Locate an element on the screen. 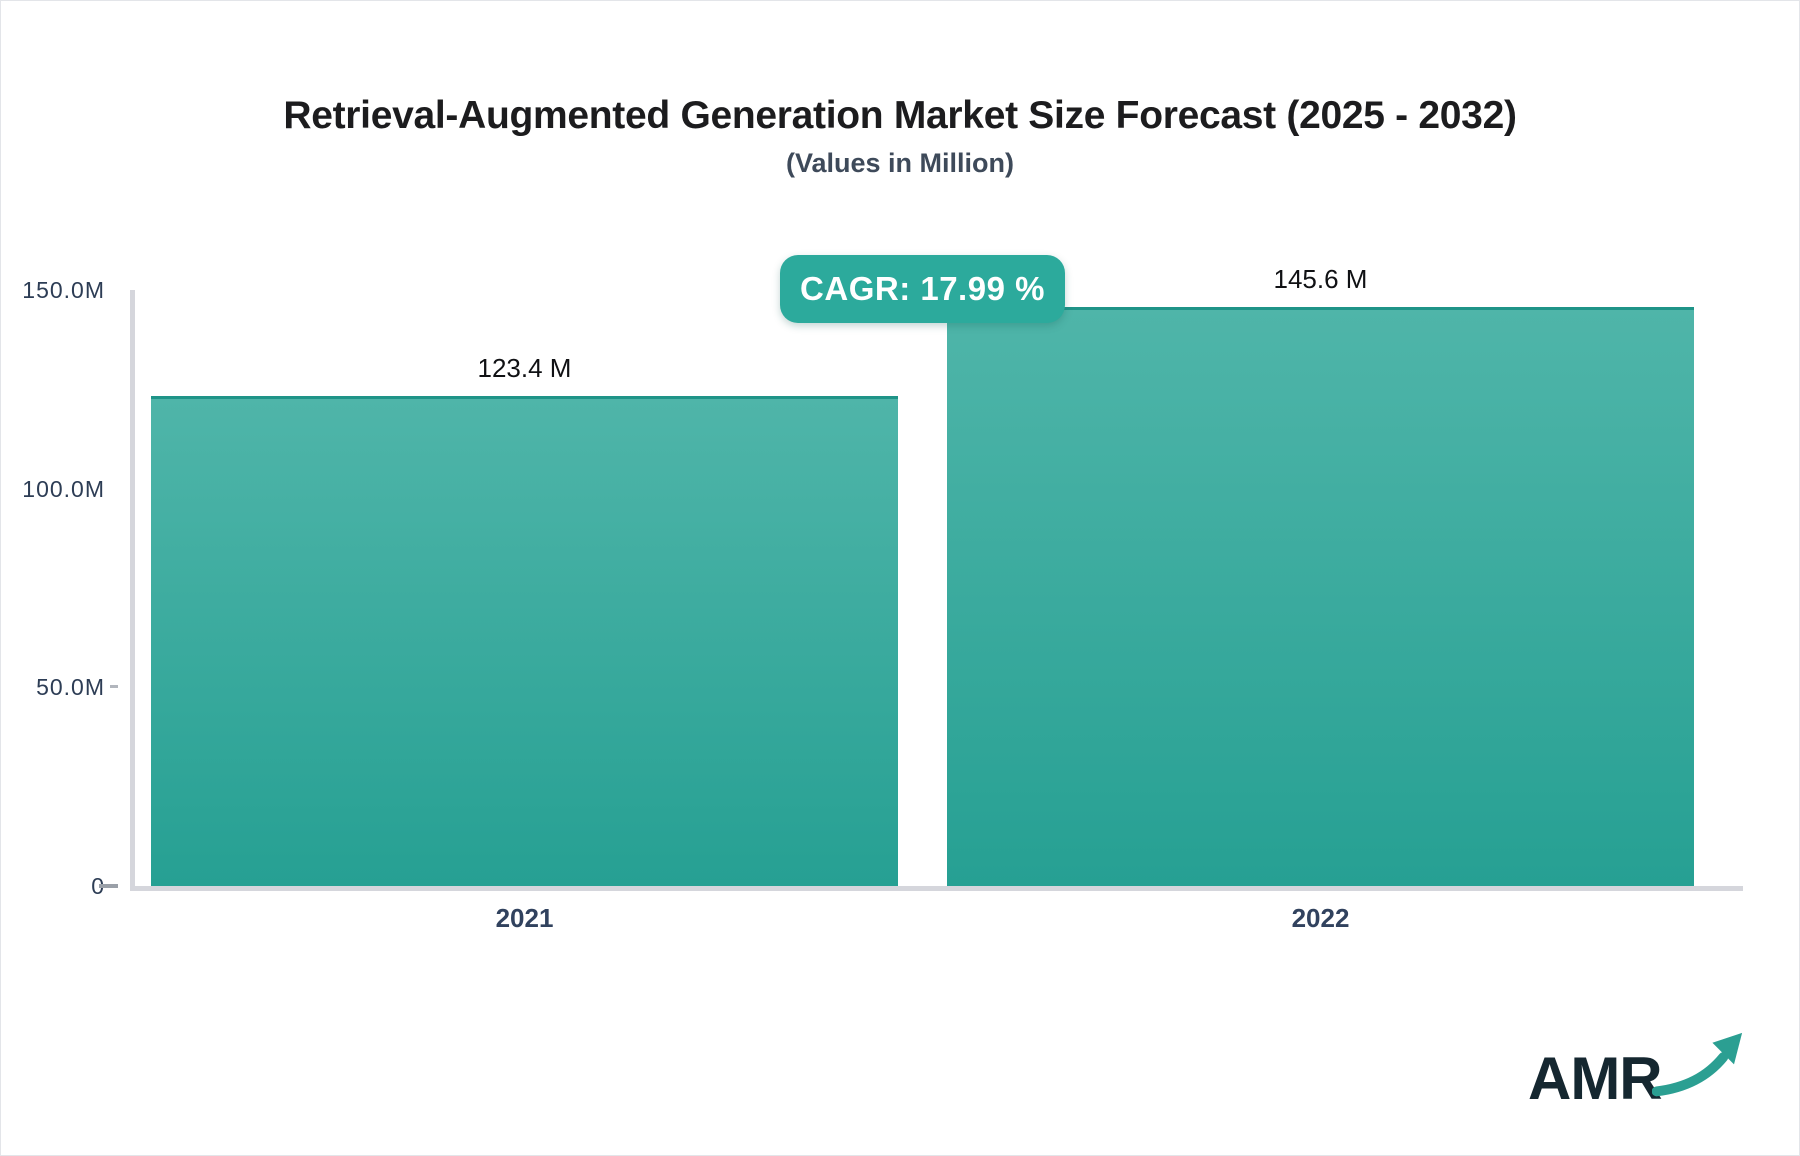 Image resolution: width=1800 pixels, height=1156 pixels. y-axis-tick-label: 0 is located at coordinates (52, 886).